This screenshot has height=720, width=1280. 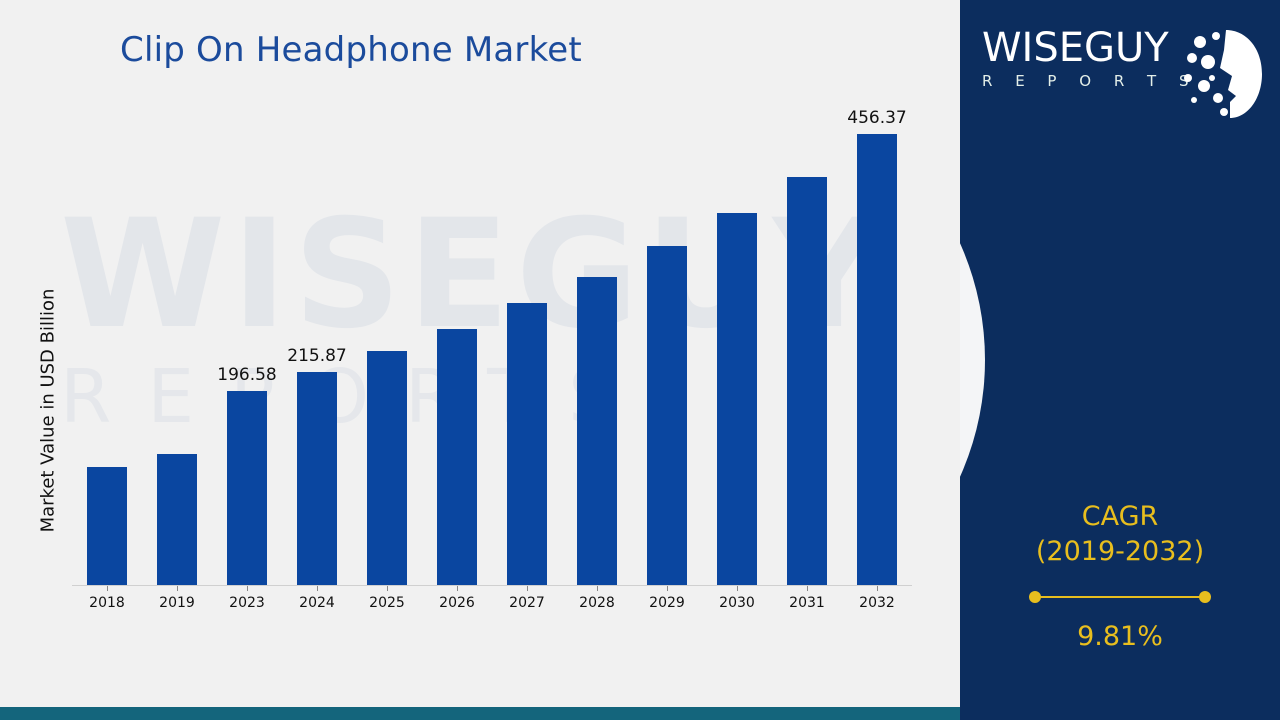 I want to click on wiseguy-logo: WISEGUY R E P O R T S, so click(x=1127, y=74).